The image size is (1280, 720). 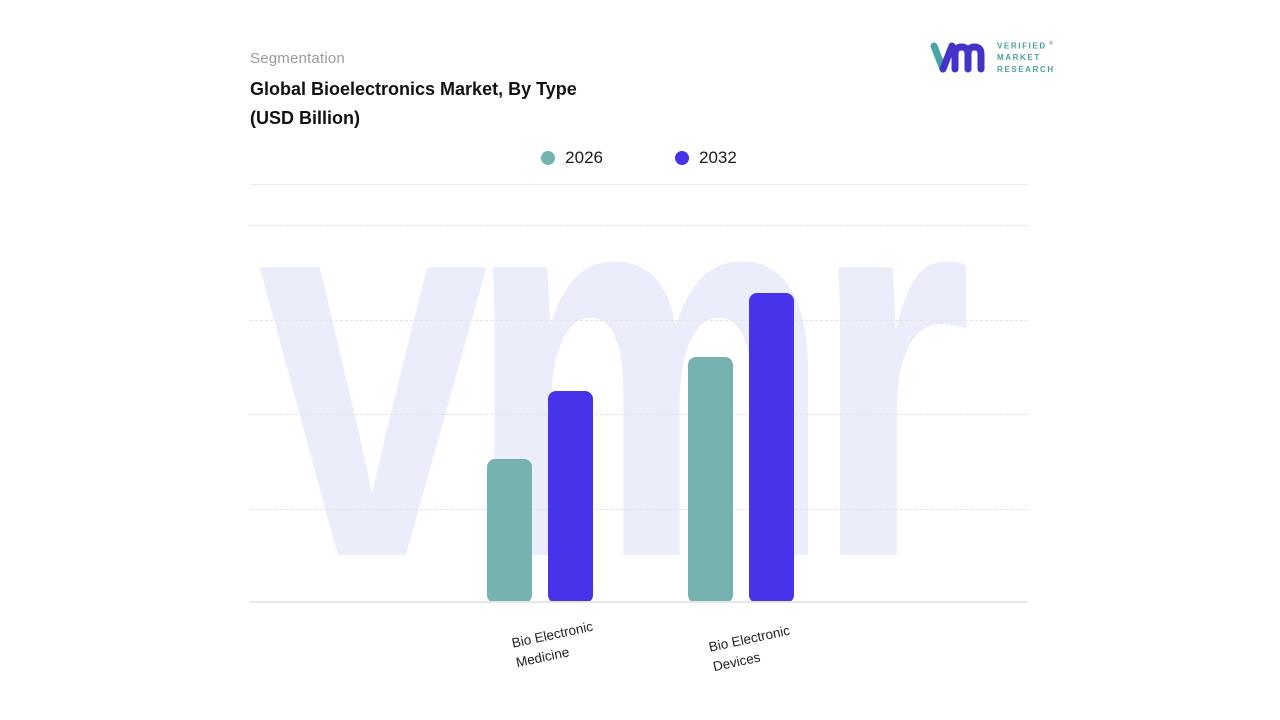 I want to click on vmr-logo-text: VERIFIED ® MARKET RESEARCH, so click(x=1026, y=58).